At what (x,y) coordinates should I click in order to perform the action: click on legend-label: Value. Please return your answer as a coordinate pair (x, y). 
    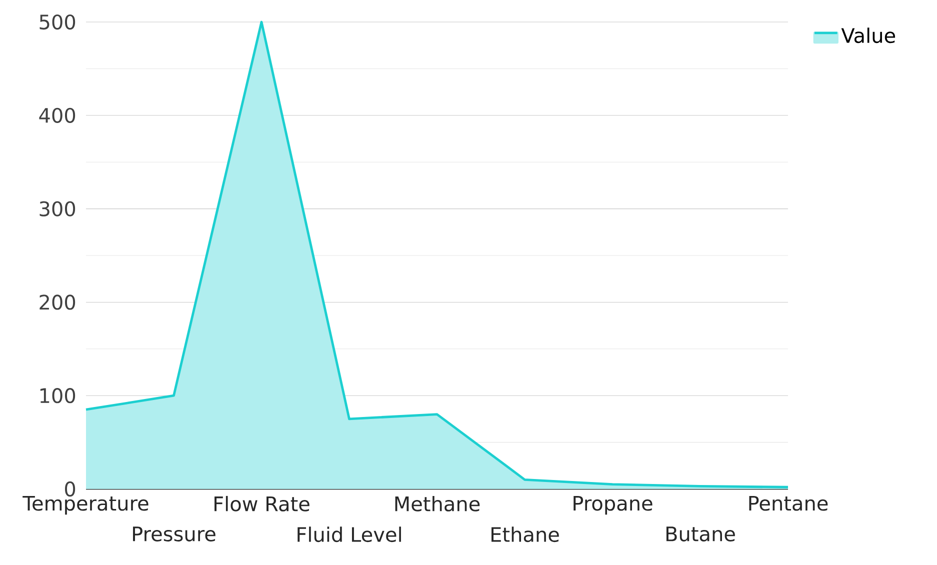
    Looking at the image, I should click on (868, 36).